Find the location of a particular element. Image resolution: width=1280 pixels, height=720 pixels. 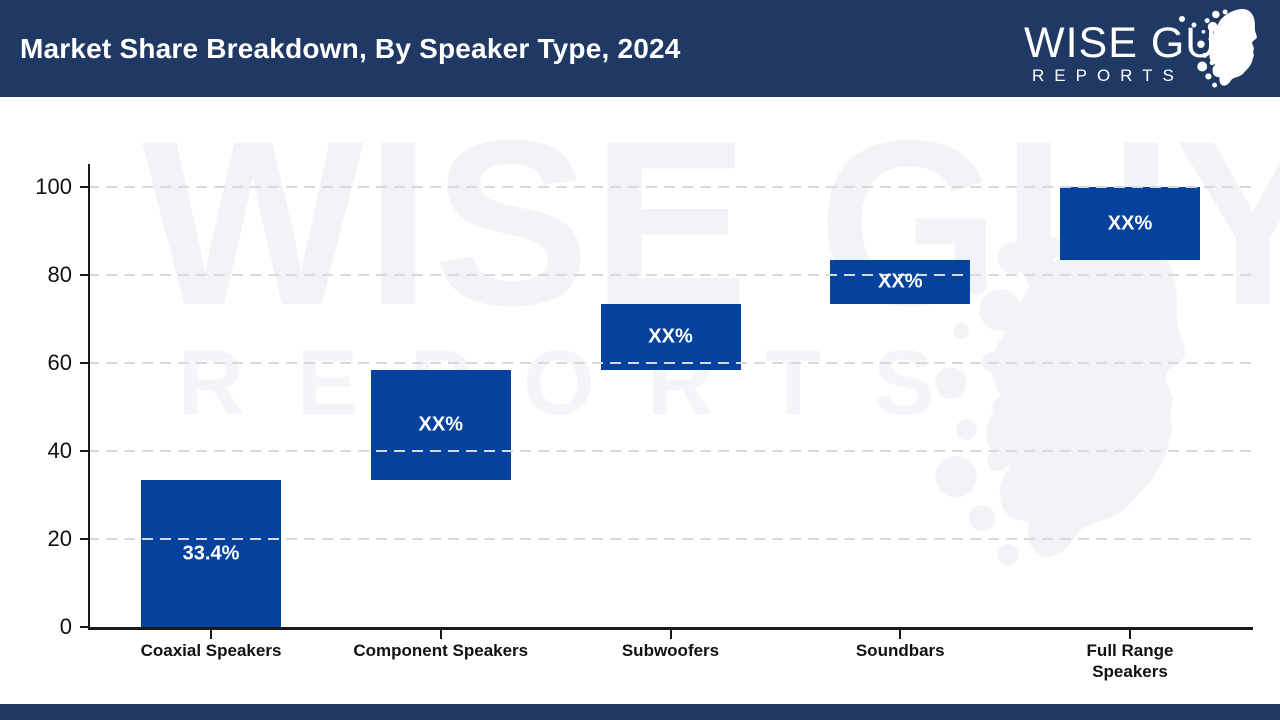

x-axis-label-3: Soundbars is located at coordinates (900, 650).